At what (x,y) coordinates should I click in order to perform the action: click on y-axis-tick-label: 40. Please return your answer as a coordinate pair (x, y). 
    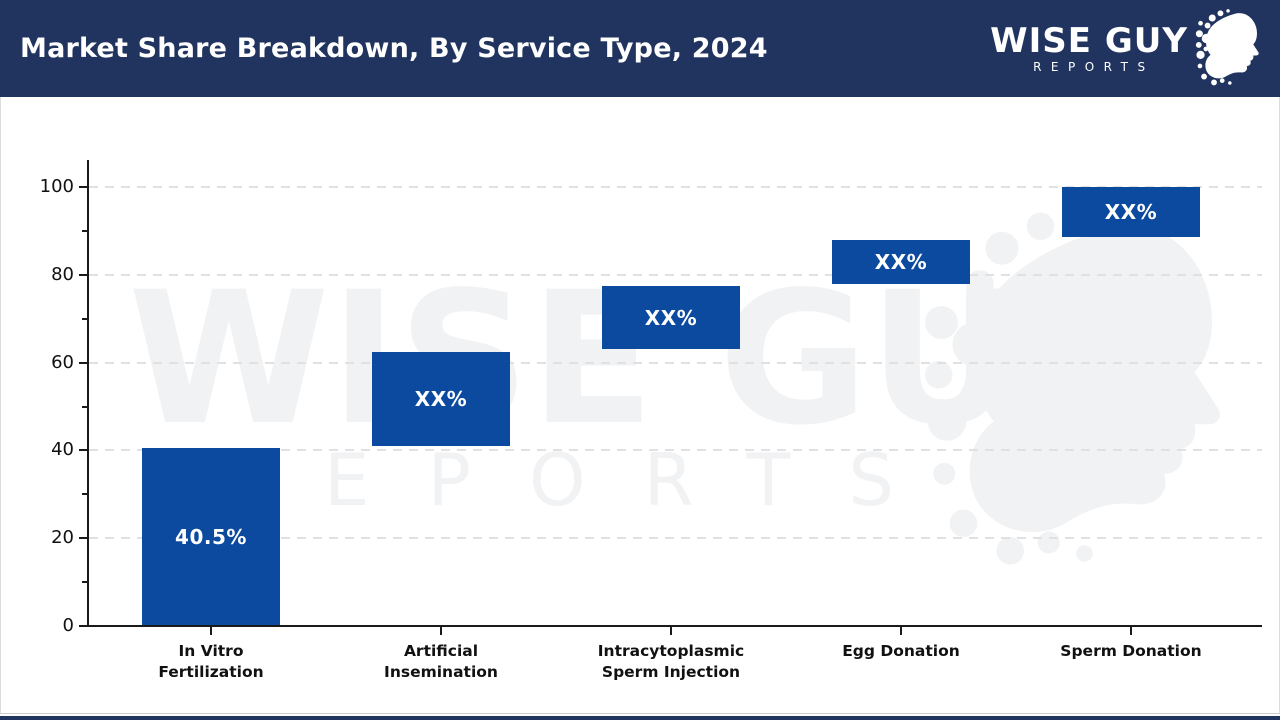
    Looking at the image, I should click on (62, 450).